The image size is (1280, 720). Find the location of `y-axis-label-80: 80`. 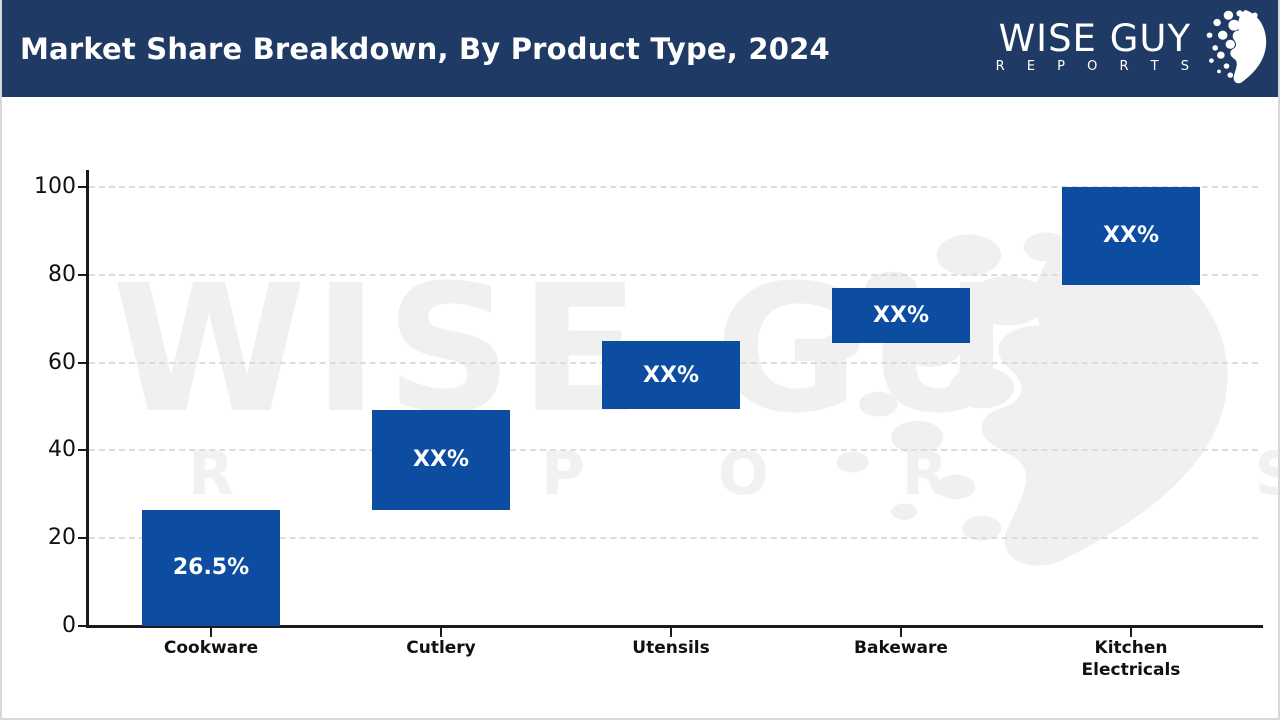

y-axis-label-80: 80 is located at coordinates (62, 274).